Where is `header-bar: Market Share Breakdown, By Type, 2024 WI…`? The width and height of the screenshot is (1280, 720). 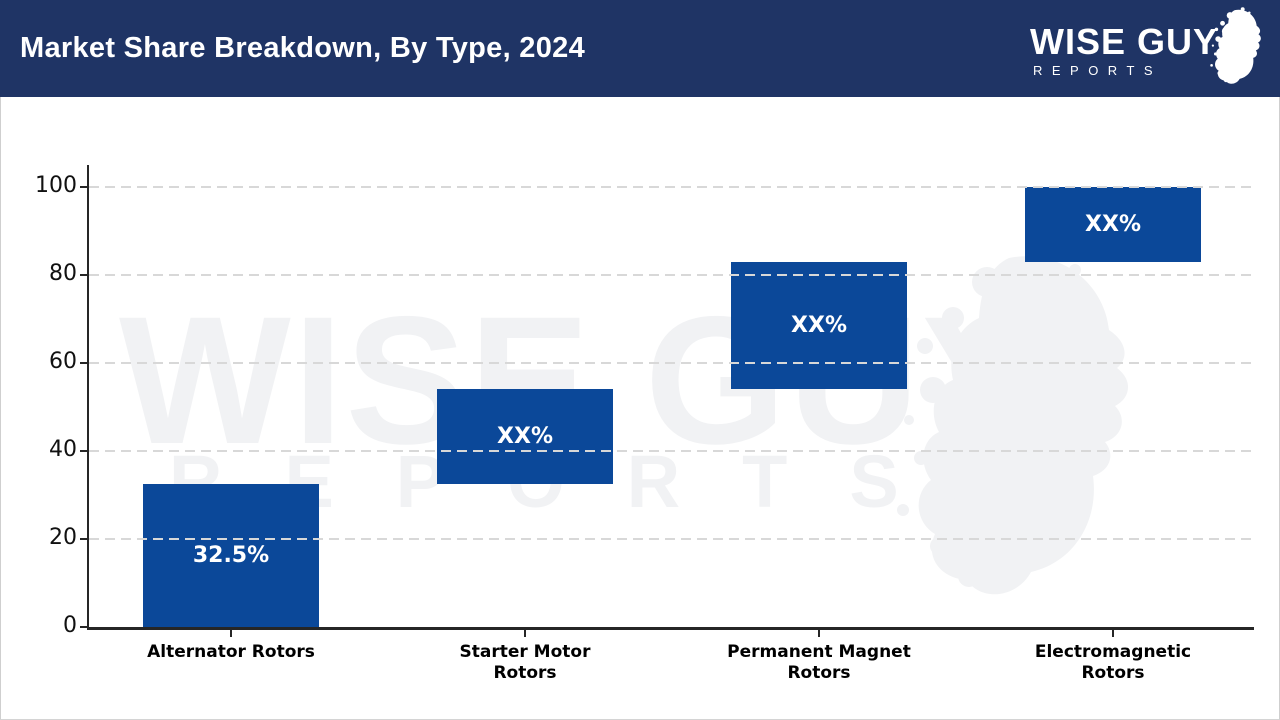 header-bar: Market Share Breakdown, By Type, 2024 WI… is located at coordinates (640, 48).